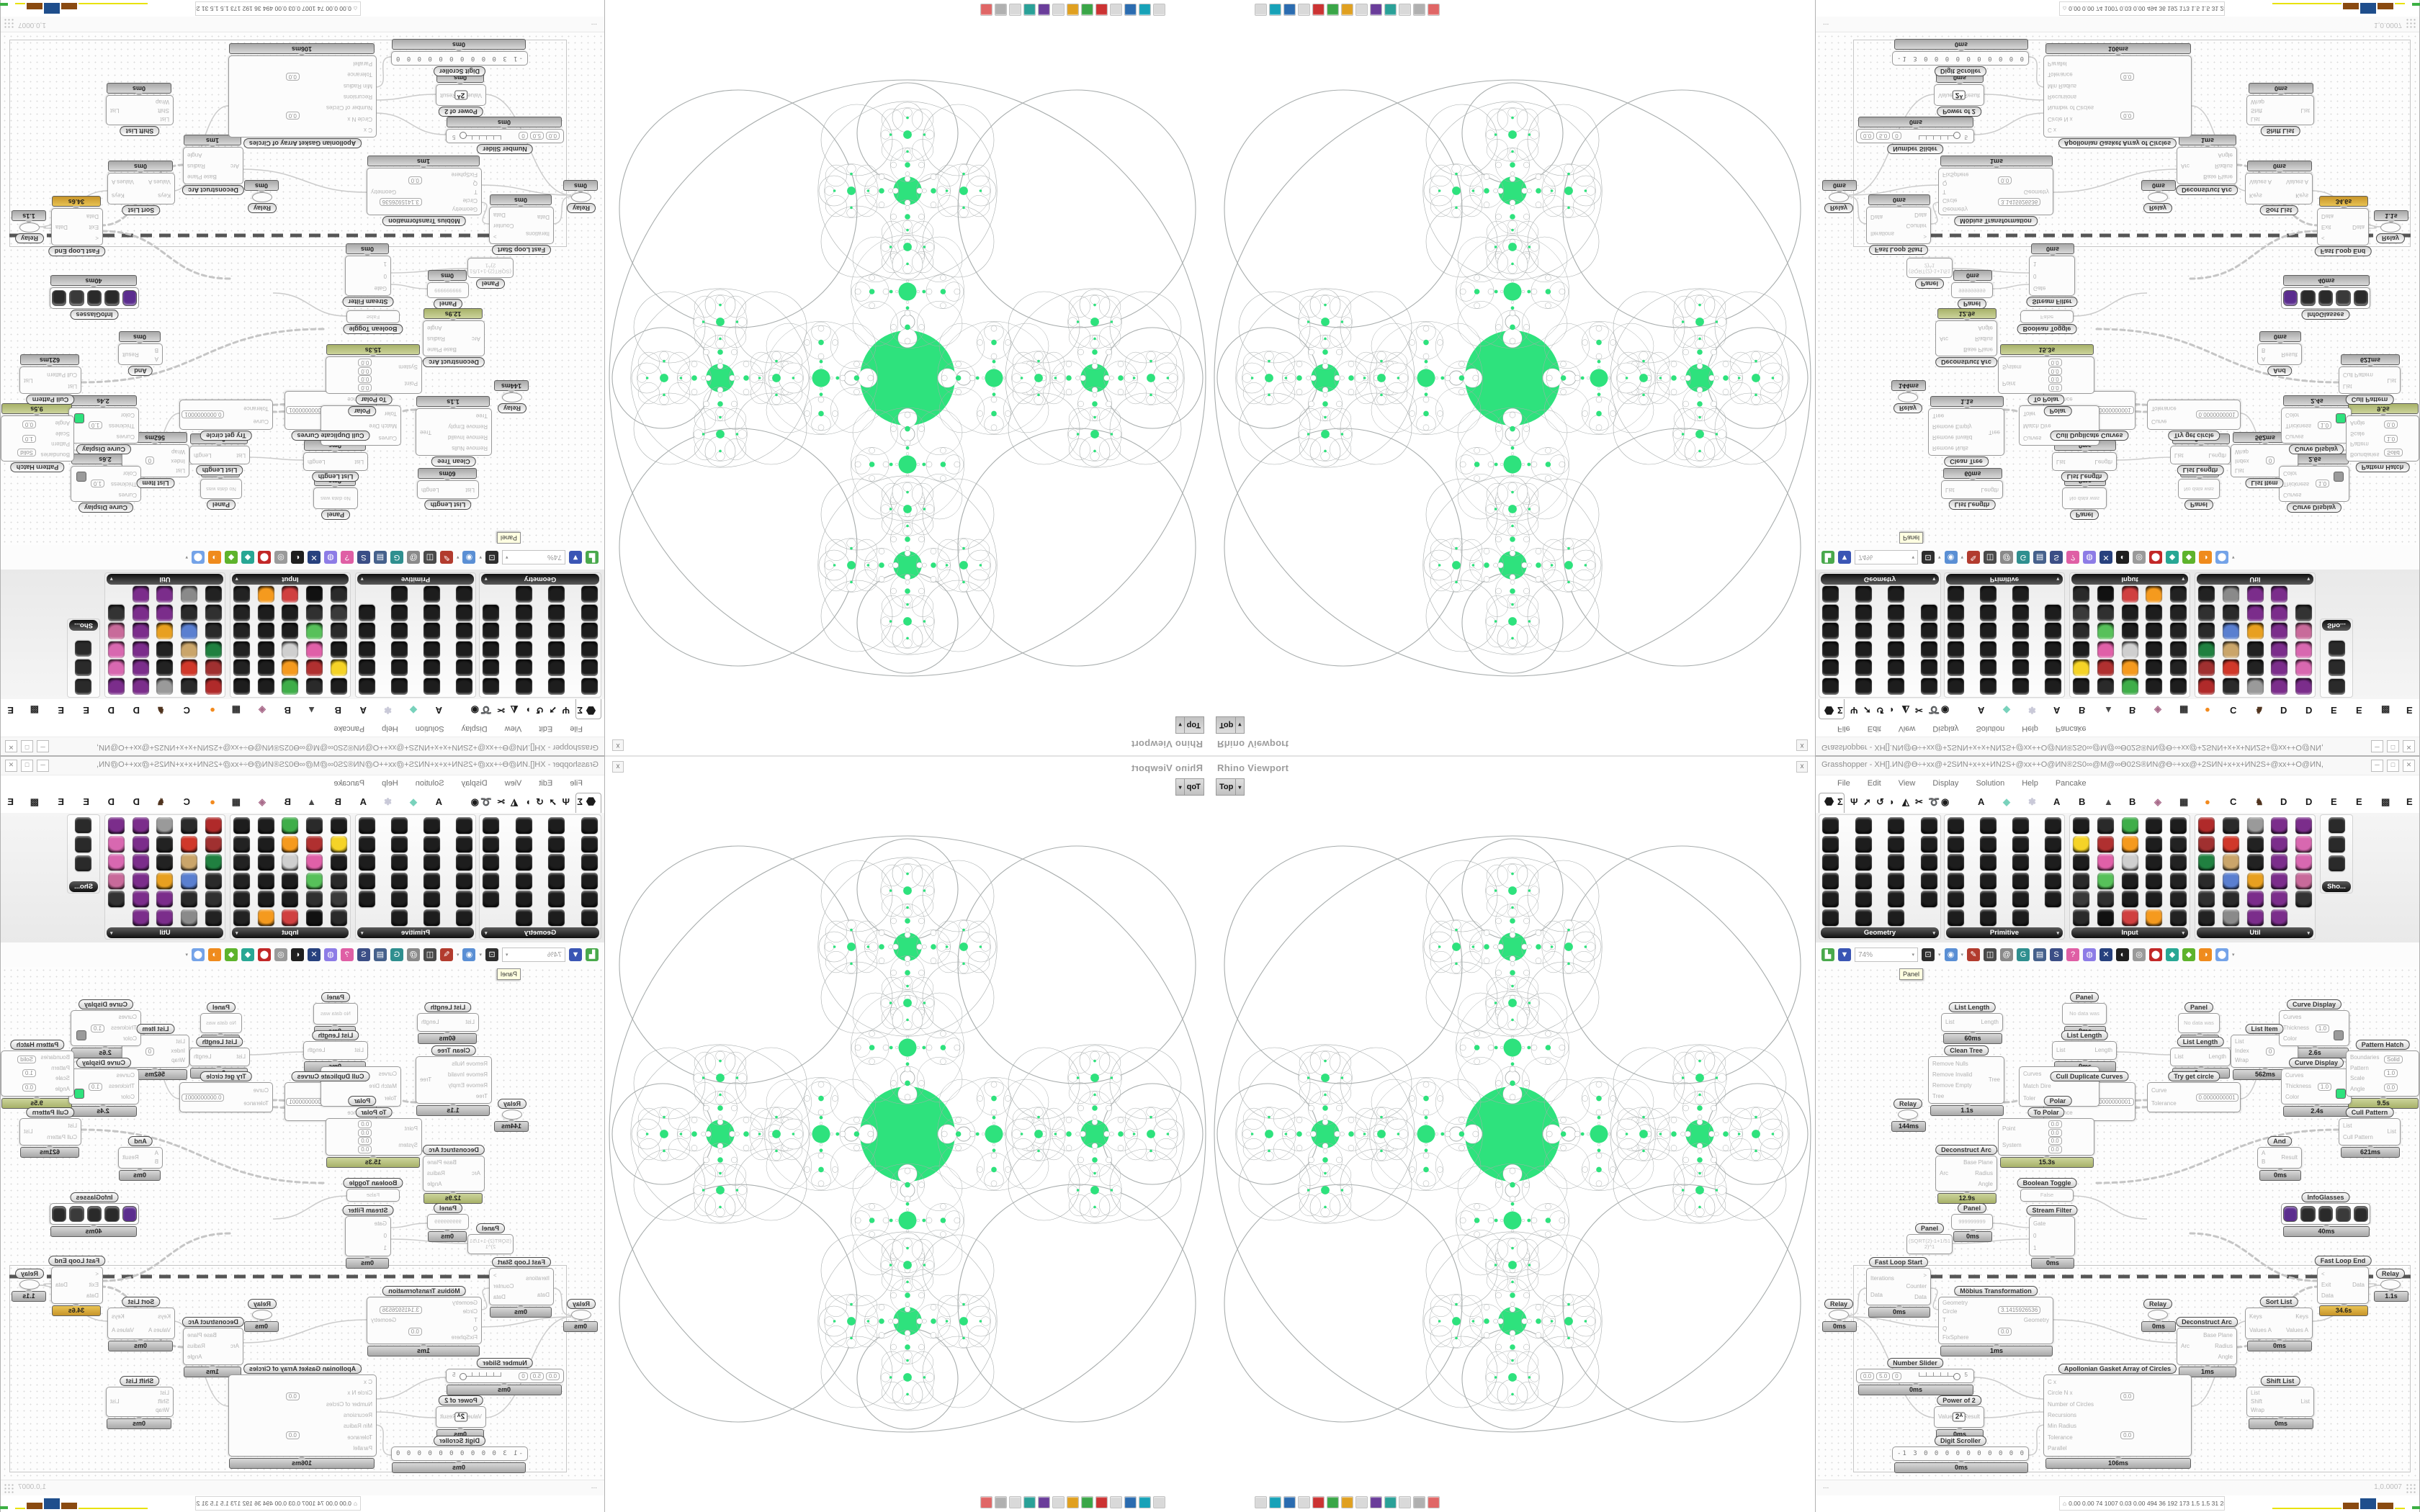 This screenshot has height=1512, width=2420. What do you see at coordinates (1972, 1221) in the screenshot?
I see `panel-text: 999999999` at bounding box center [1972, 1221].